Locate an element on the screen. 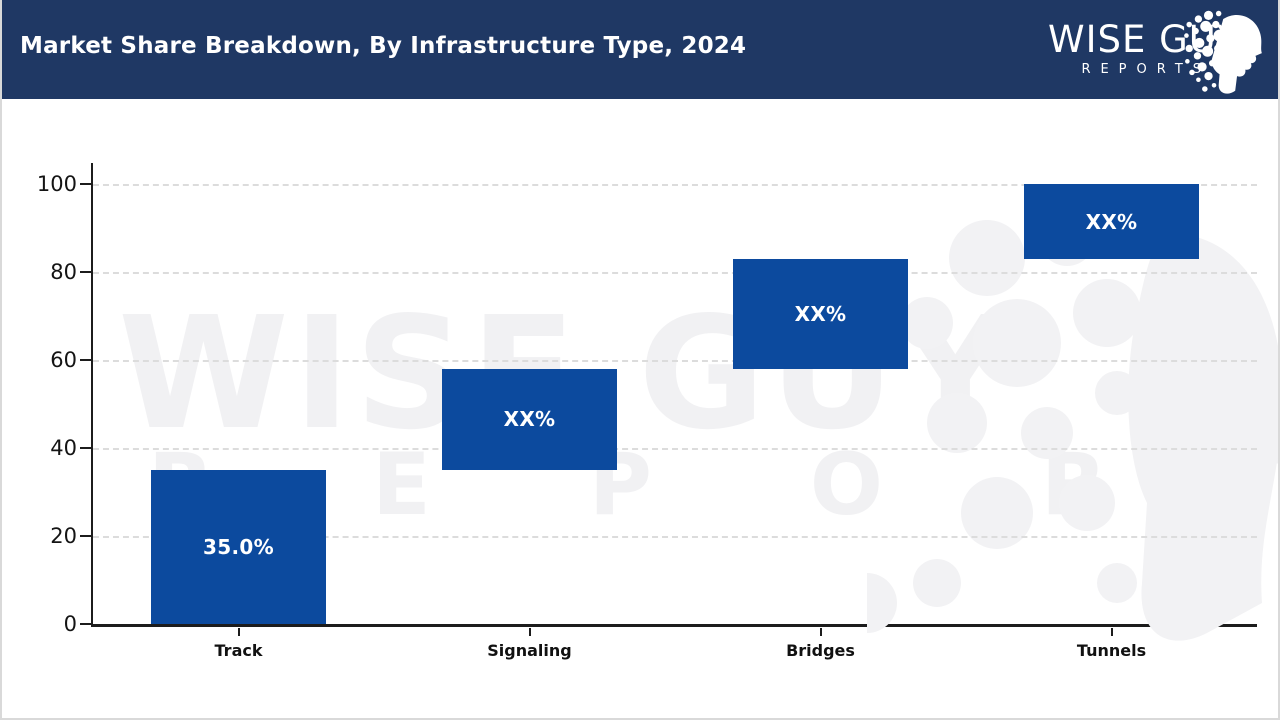 The width and height of the screenshot is (1280, 720). y-tick-label: 100 is located at coordinates (56, 184).